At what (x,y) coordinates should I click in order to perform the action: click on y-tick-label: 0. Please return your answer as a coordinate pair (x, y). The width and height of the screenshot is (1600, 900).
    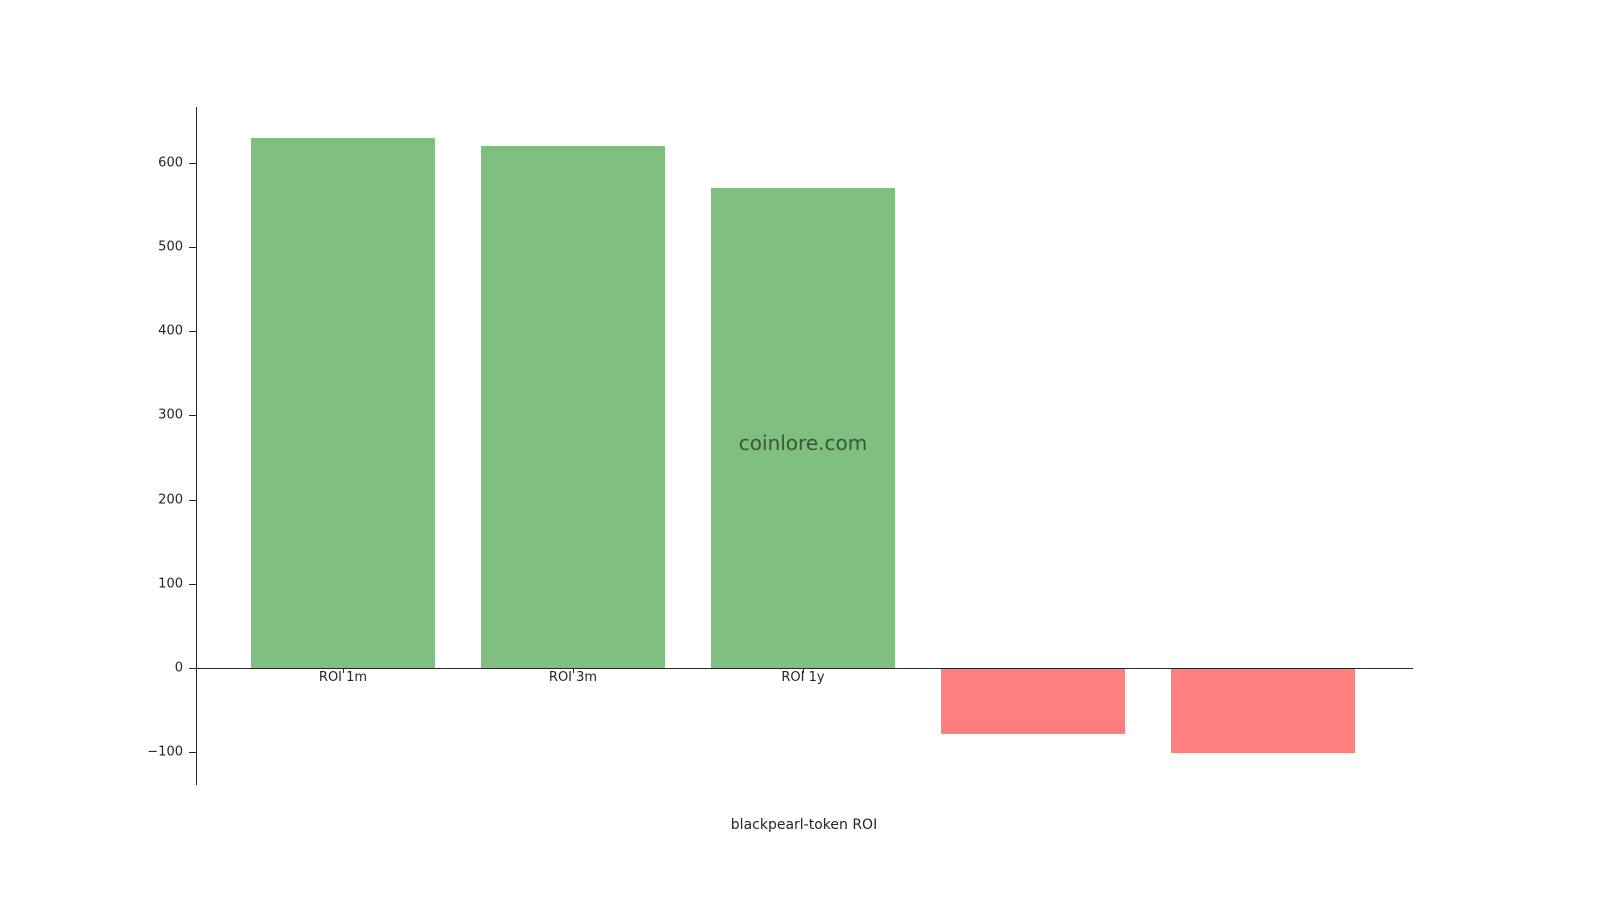
    Looking at the image, I should click on (178, 668).